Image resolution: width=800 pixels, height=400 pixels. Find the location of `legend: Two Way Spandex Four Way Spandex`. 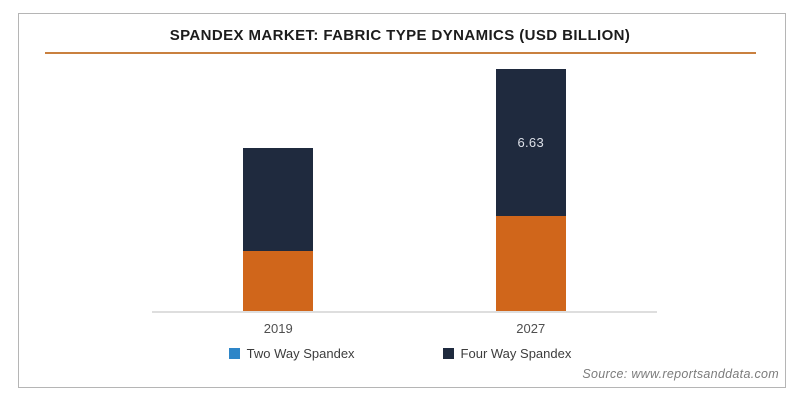

legend: Two Way Spandex Four Way Spandex is located at coordinates (400, 353).